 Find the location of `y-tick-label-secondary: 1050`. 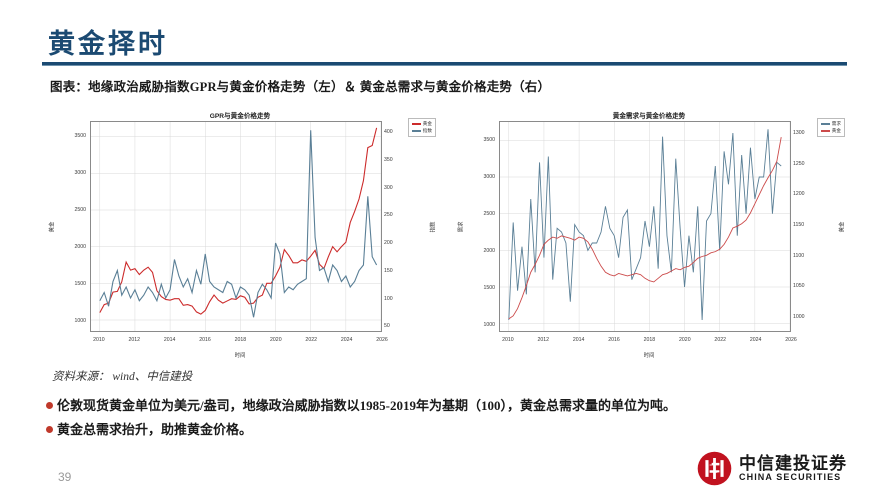

y-tick-label-secondary: 1050 is located at coordinates (799, 286).